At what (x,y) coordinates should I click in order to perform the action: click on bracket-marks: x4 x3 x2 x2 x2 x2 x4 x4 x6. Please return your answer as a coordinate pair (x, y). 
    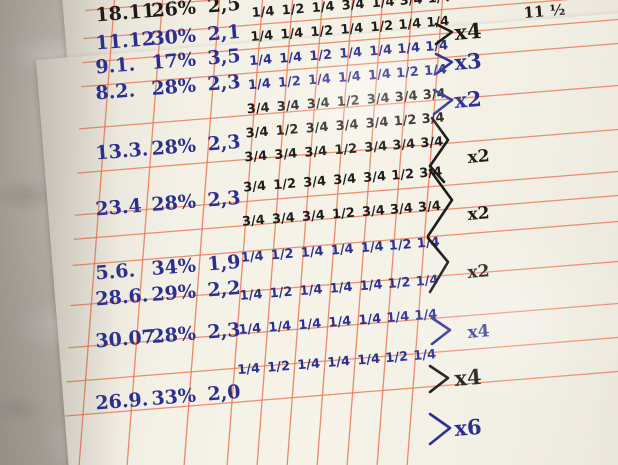
    Looking at the image, I should click on (458, 232).